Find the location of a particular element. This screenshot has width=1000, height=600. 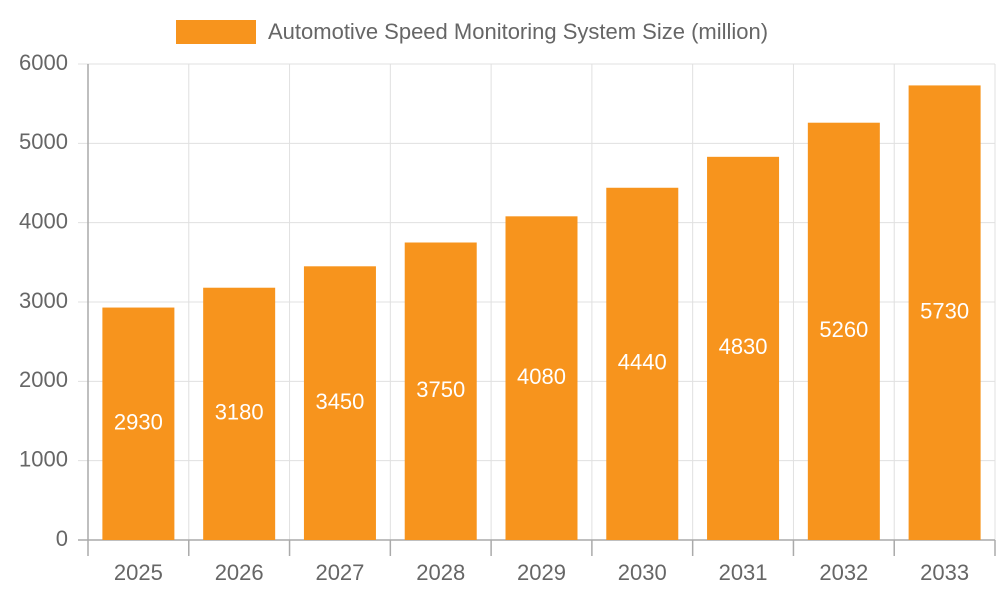

data-label: 4830 is located at coordinates (743, 346).